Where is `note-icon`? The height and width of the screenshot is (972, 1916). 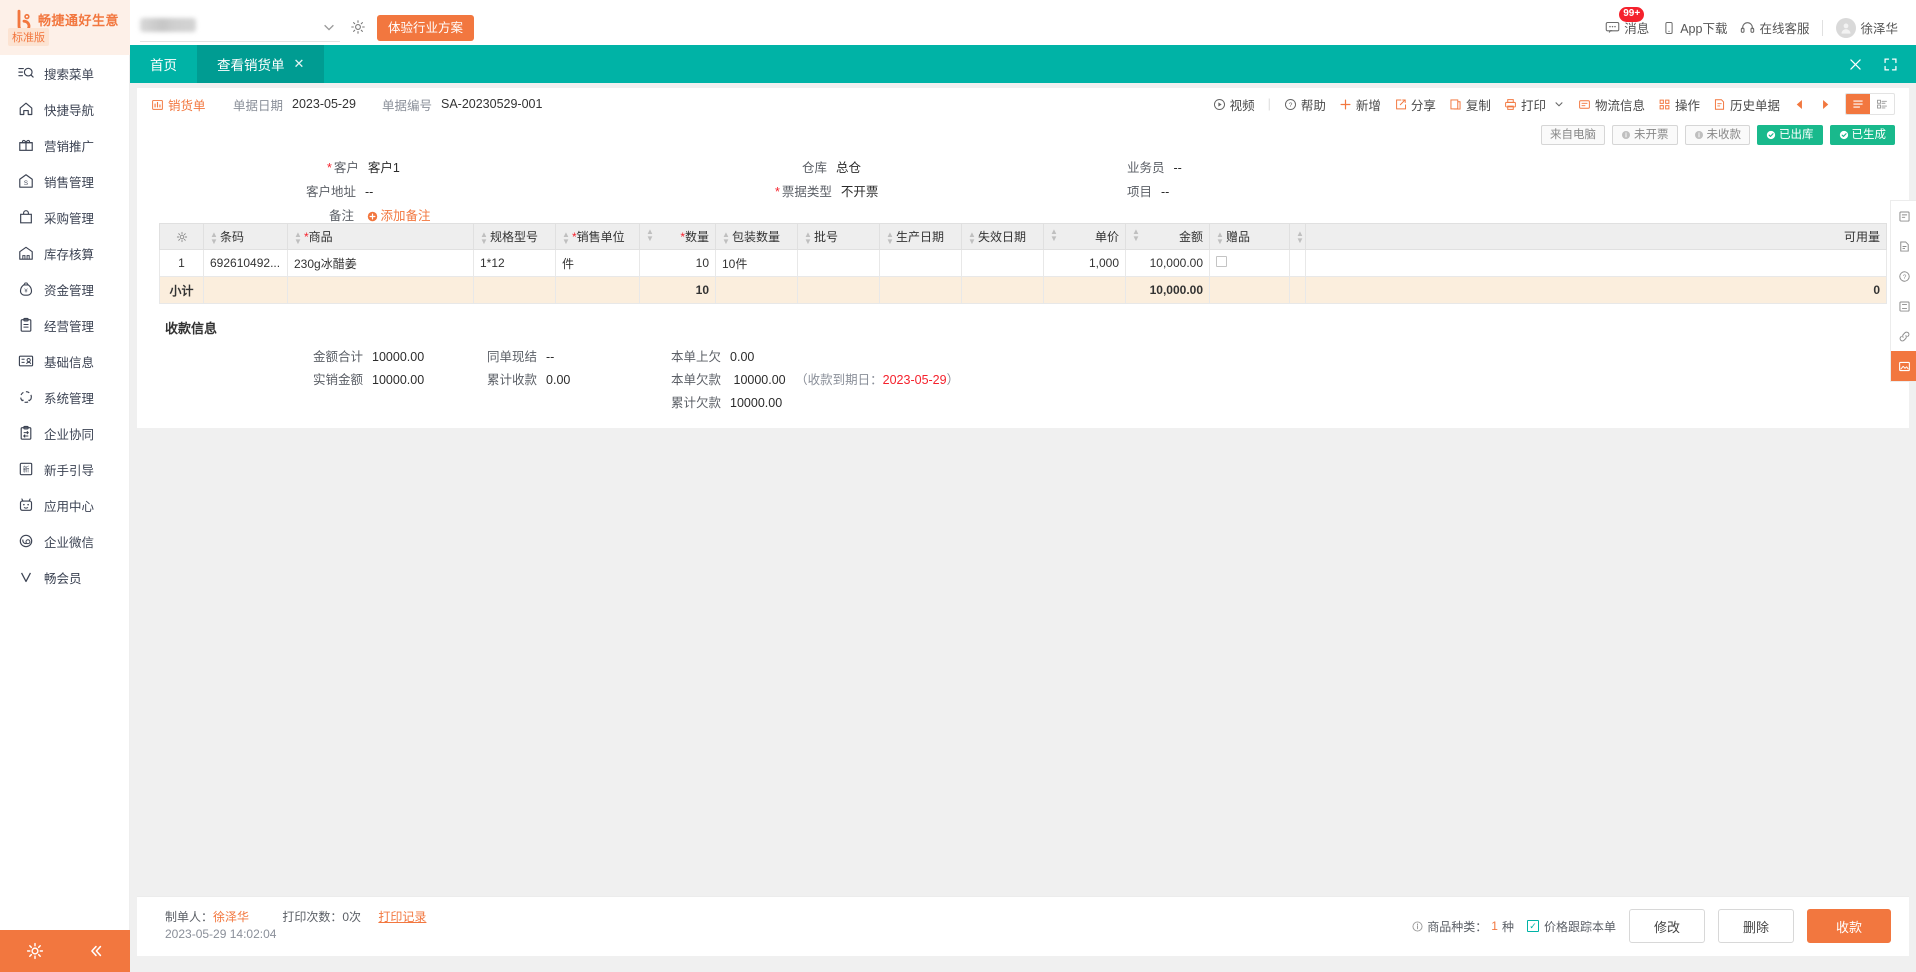
note-icon is located at coordinates (1903, 216).